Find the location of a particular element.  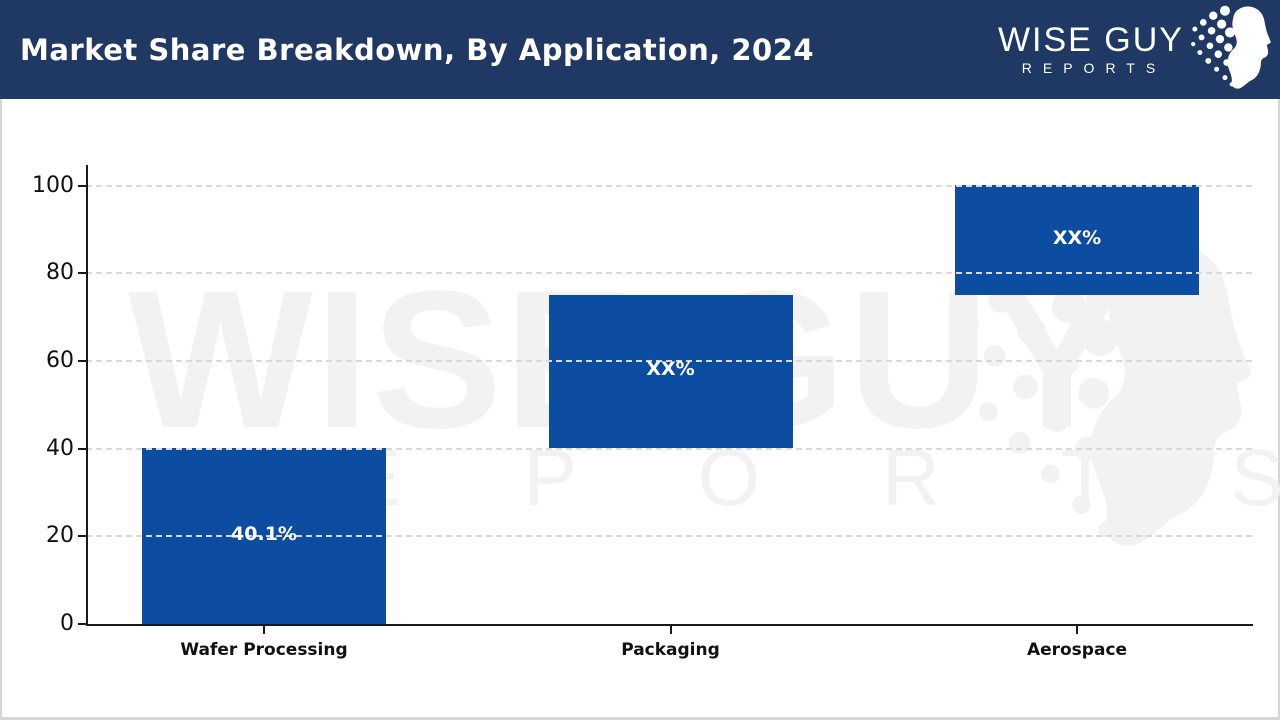

y-axis-tick-label: 80 is located at coordinates (60, 273).